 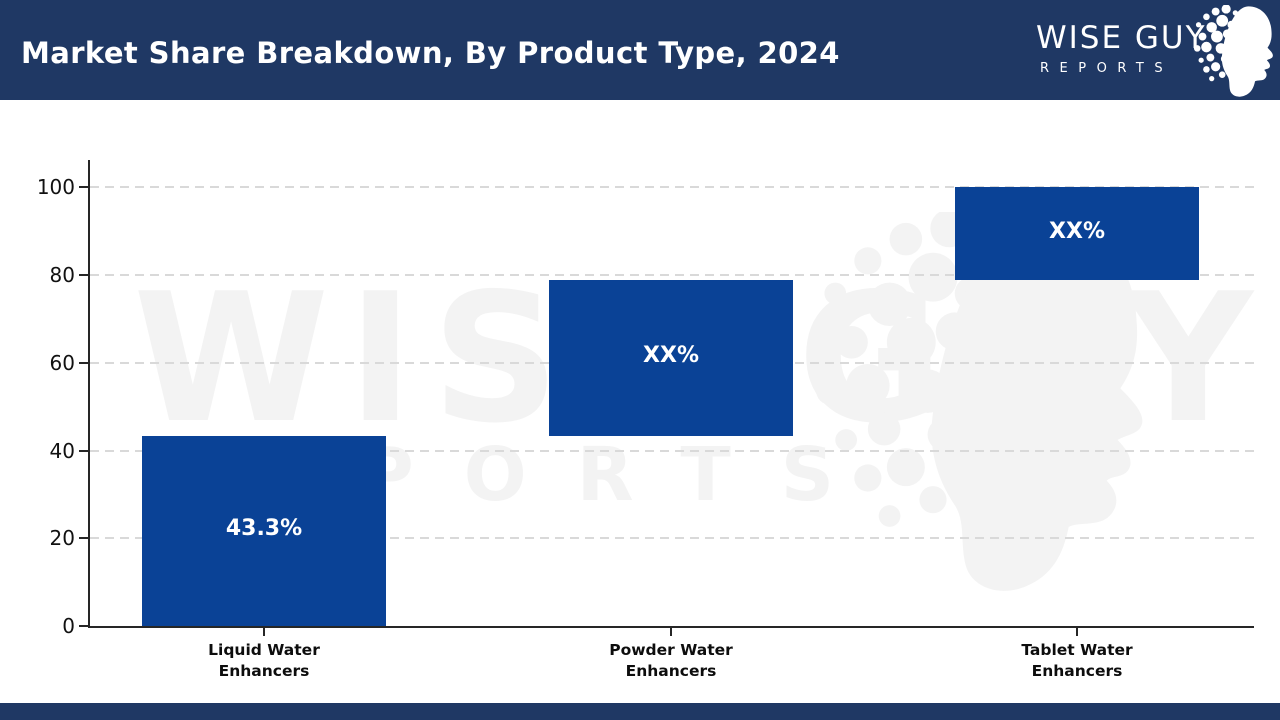 What do you see at coordinates (62, 275) in the screenshot?
I see `y-tick-label: 80` at bounding box center [62, 275].